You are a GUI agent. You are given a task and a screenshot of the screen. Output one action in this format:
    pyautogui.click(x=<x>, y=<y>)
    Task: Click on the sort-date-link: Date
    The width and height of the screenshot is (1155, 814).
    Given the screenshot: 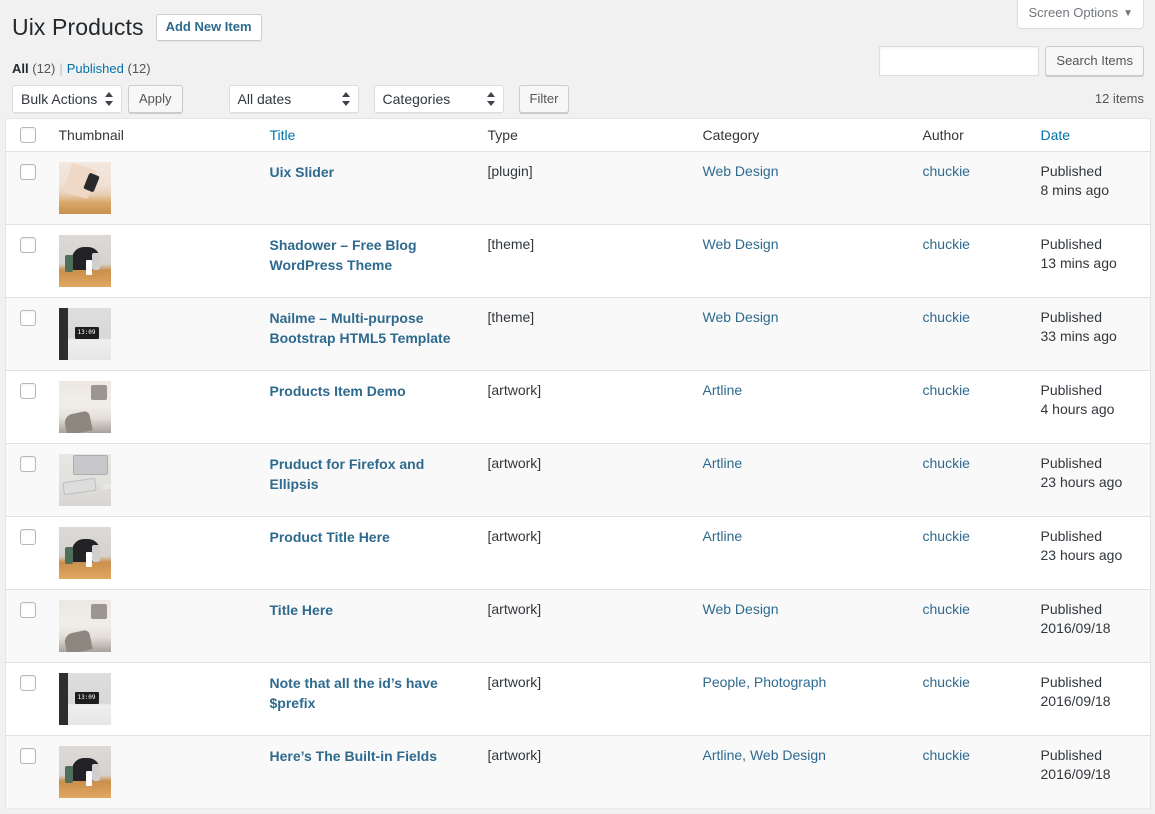 What is the action you would take?
    pyautogui.click(x=1055, y=135)
    